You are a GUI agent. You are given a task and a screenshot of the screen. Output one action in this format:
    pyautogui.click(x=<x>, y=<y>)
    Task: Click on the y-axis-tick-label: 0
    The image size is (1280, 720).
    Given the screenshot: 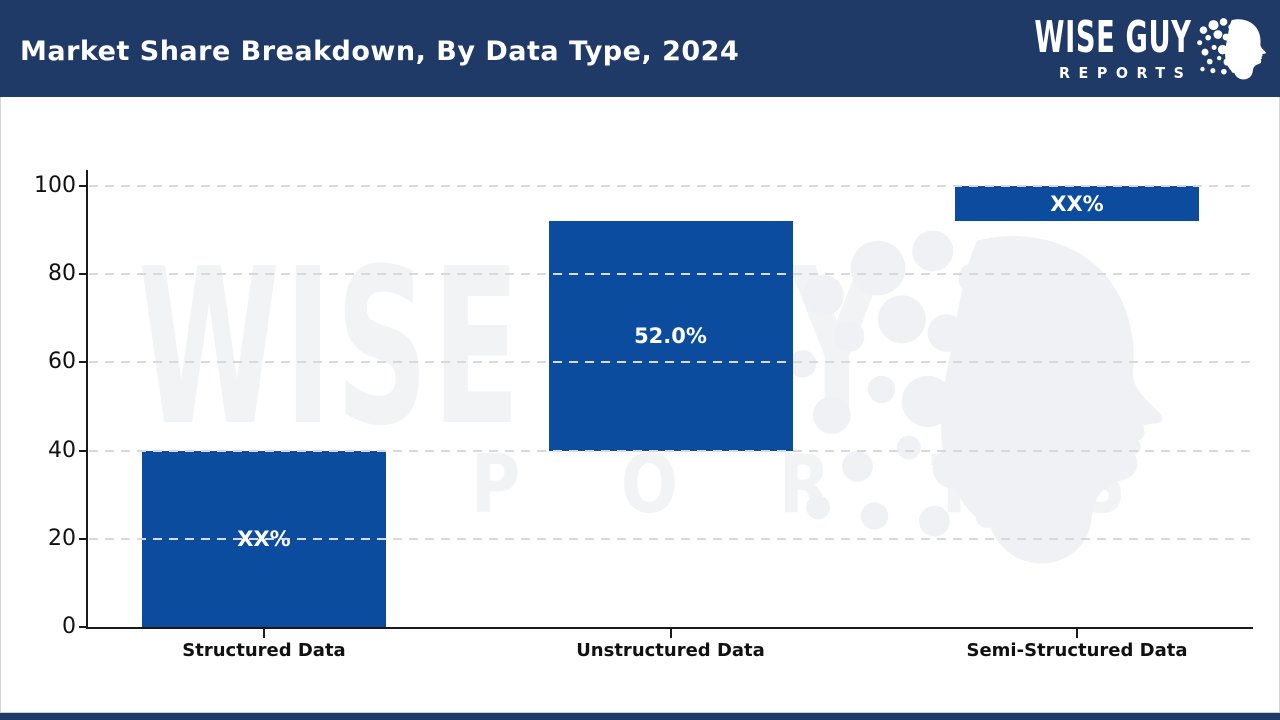 What is the action you would take?
    pyautogui.click(x=69, y=626)
    